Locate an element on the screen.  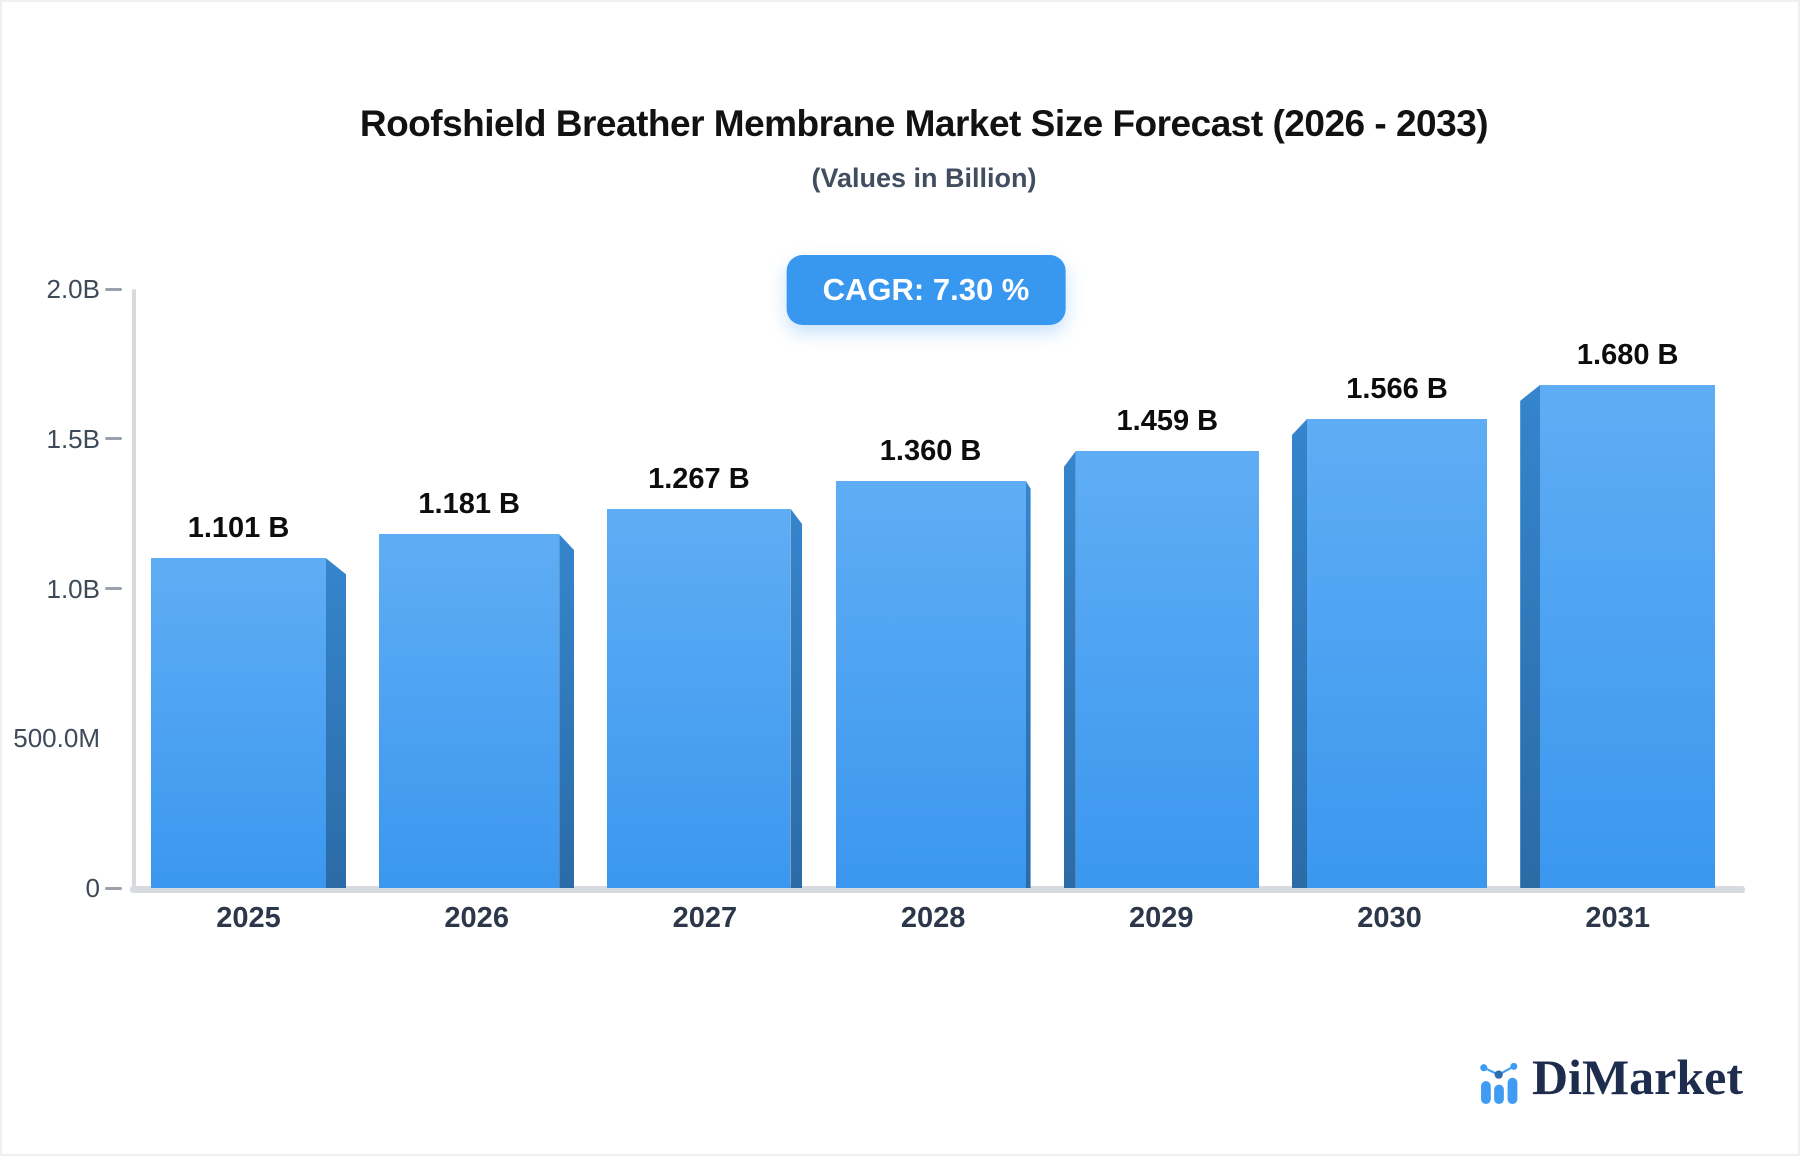
bar-value-label: 1.181 B is located at coordinates (469, 504).